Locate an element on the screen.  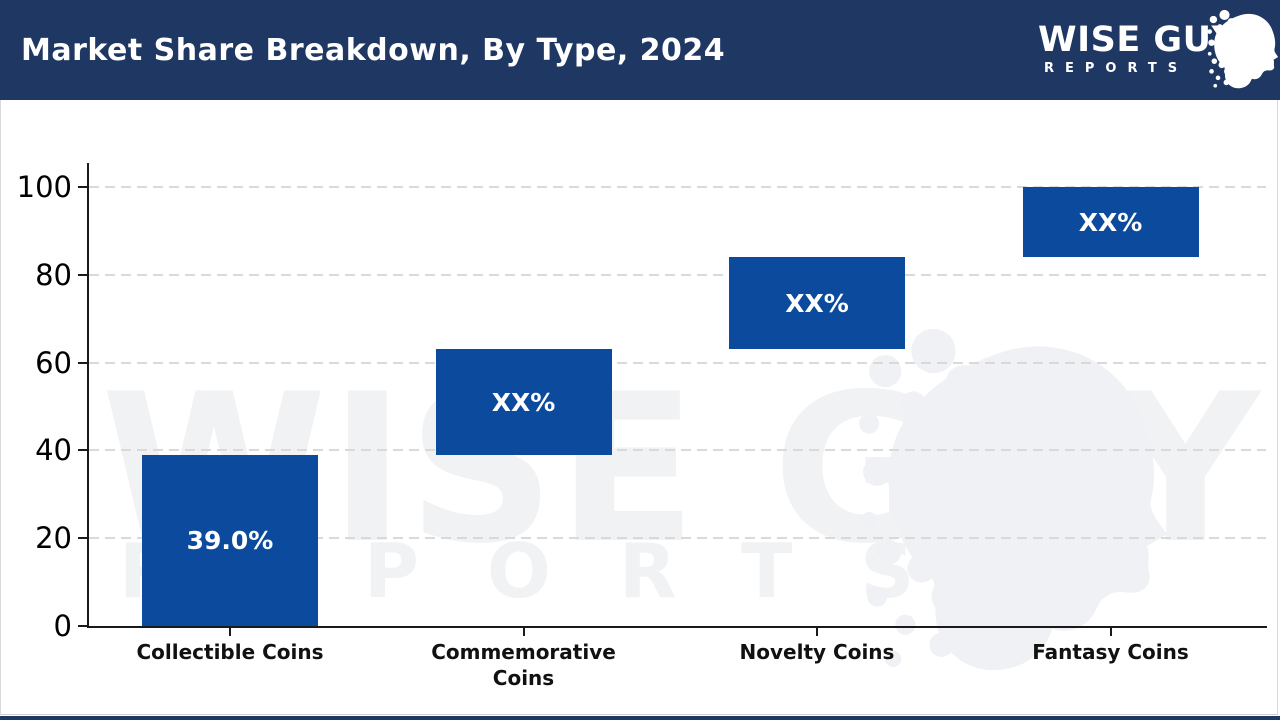
x-category-label-commemorative-coins: Commemorative Coins is located at coordinates (523, 665).